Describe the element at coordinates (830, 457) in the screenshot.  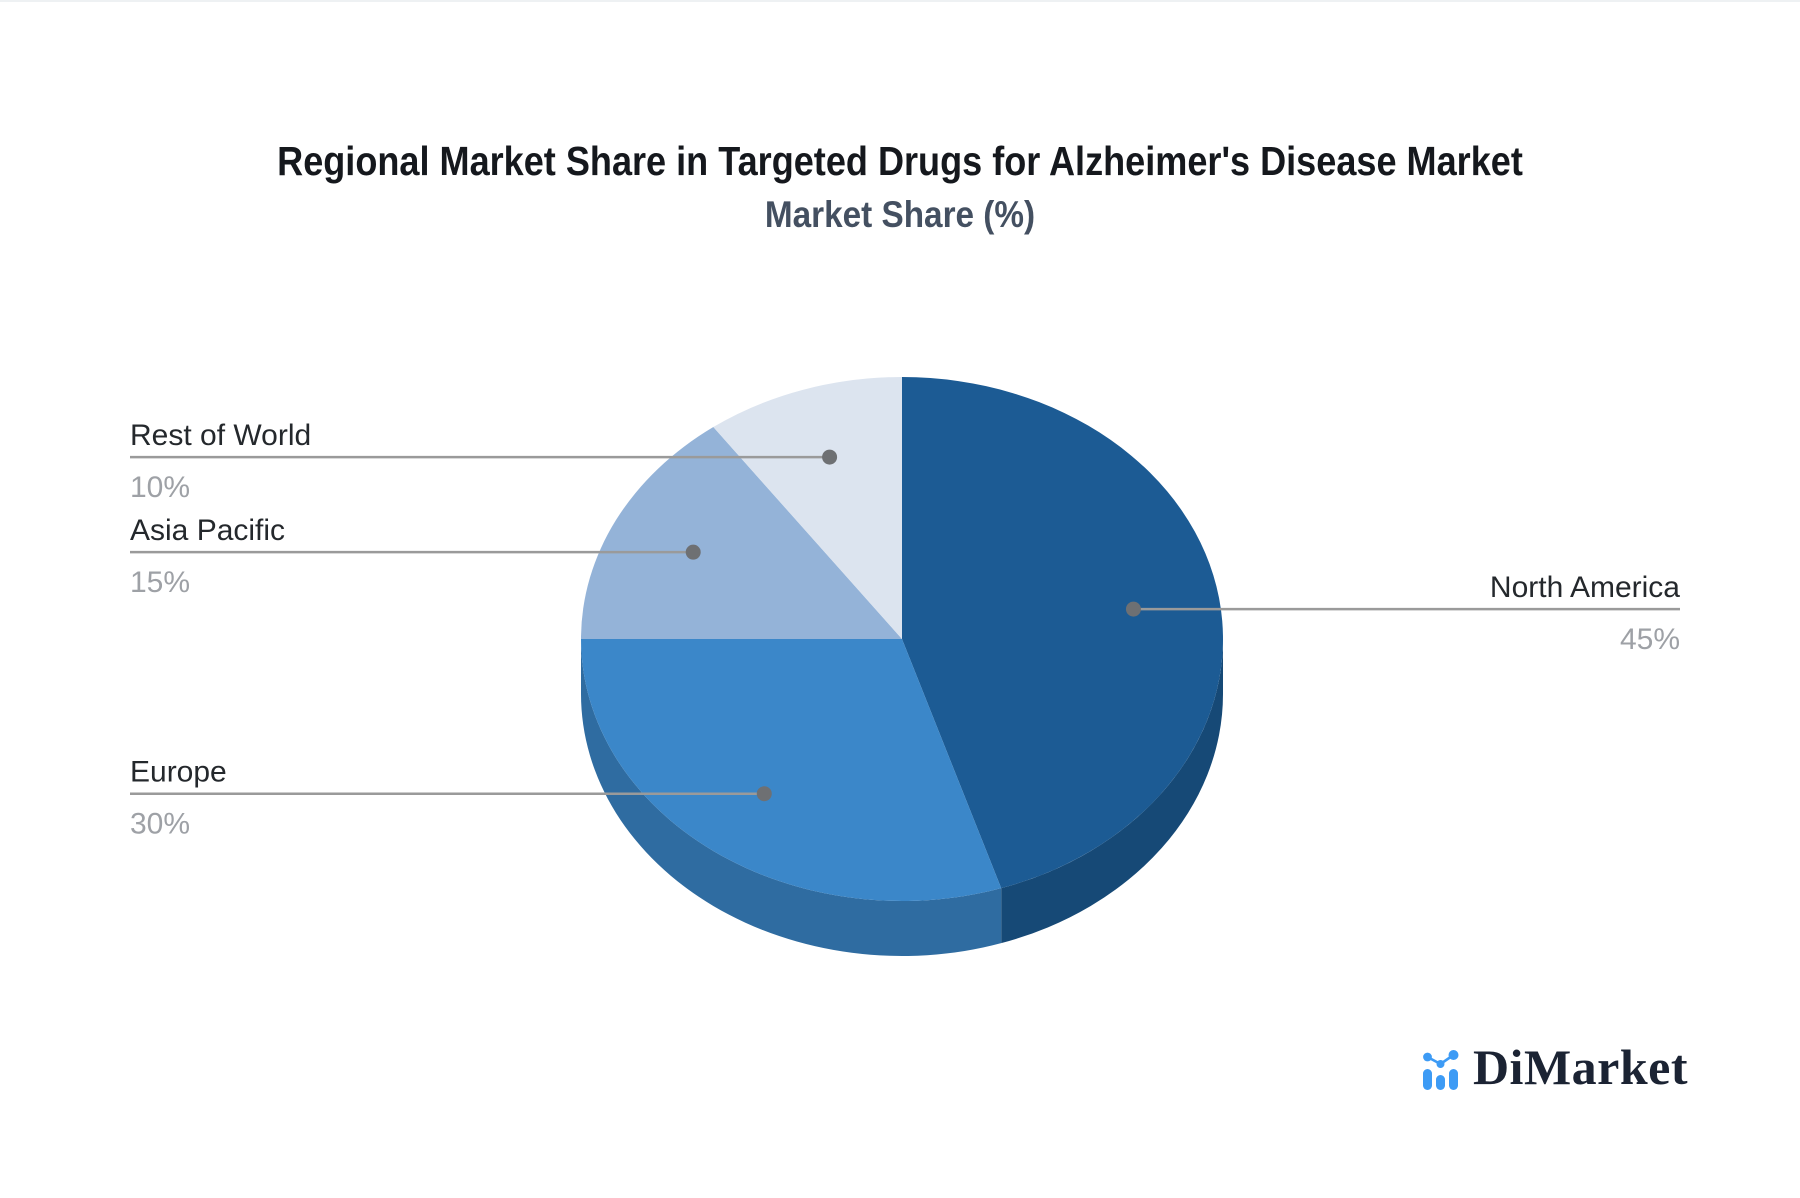
I see `leader-dot-rest-of-world` at that location.